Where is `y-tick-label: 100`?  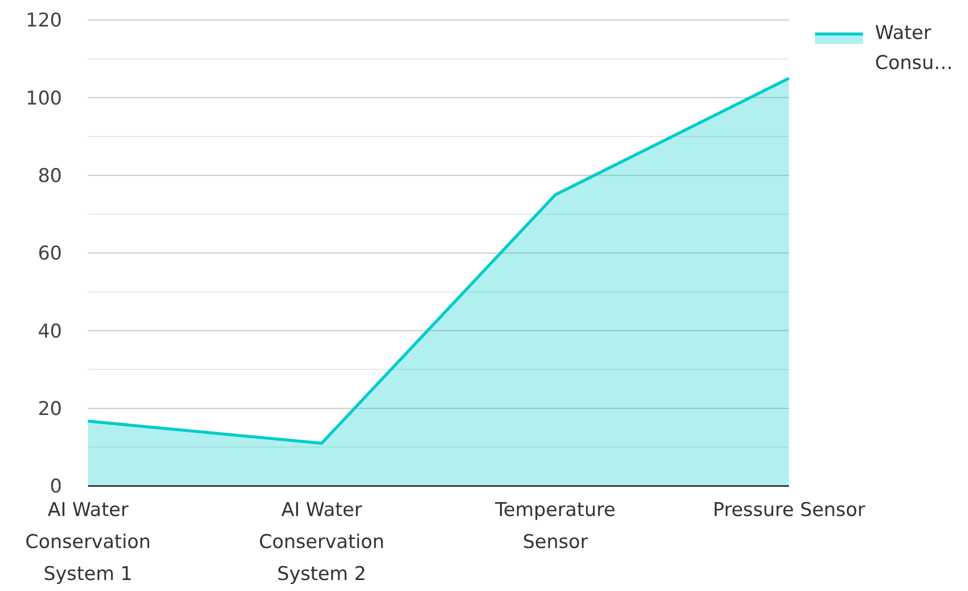
y-tick-label: 100 is located at coordinates (44, 98).